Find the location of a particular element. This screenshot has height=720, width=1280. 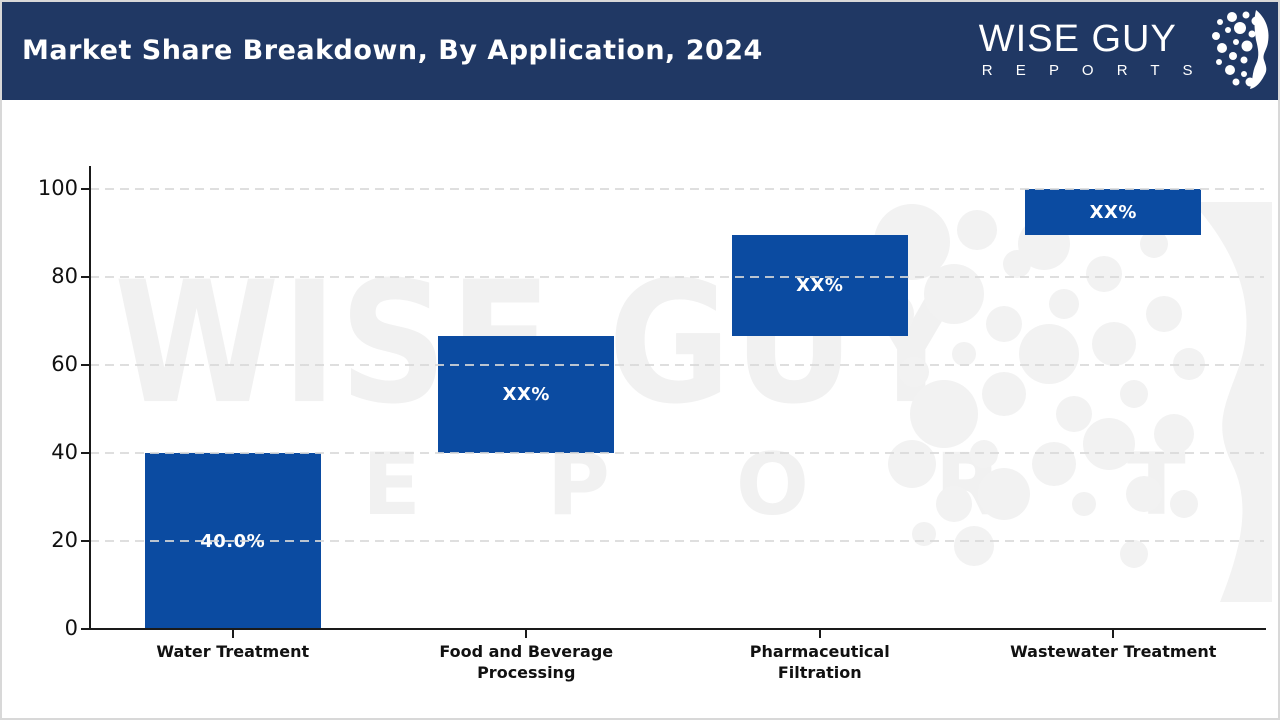

x-axis-label: Food and Beverage Processing is located at coordinates (526, 662).